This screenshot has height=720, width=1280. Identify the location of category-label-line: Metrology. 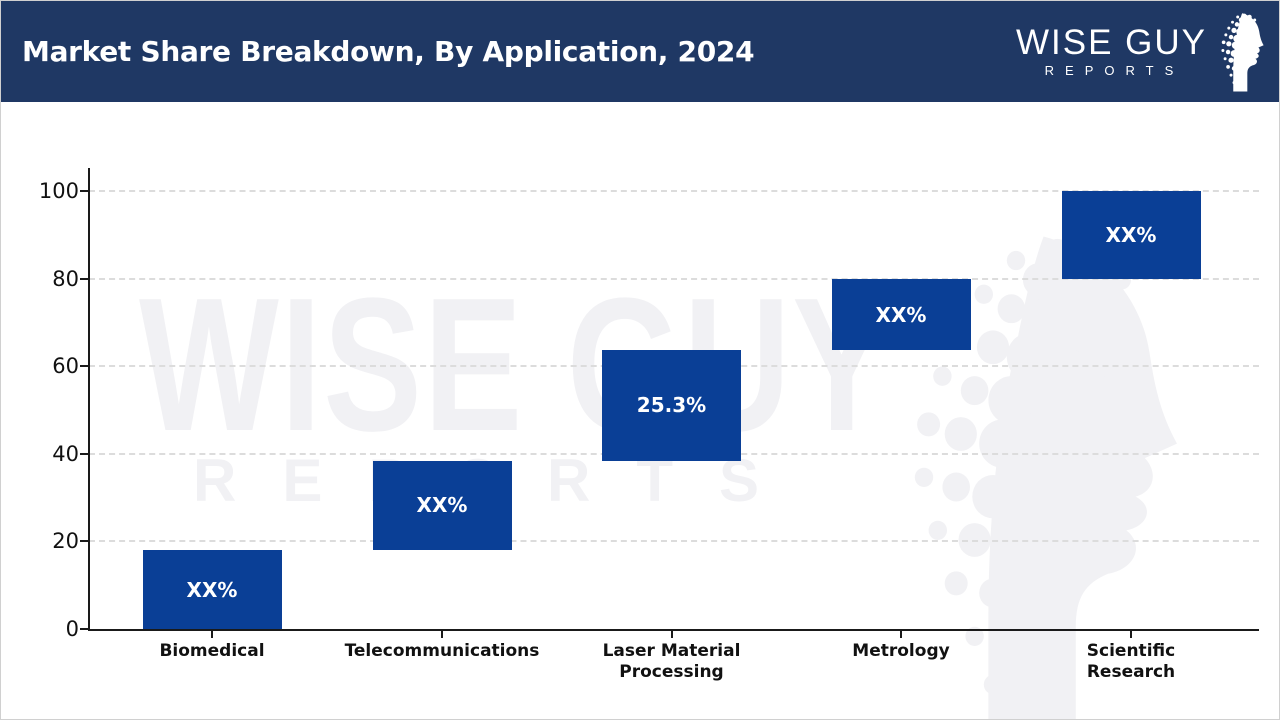
(901, 651).